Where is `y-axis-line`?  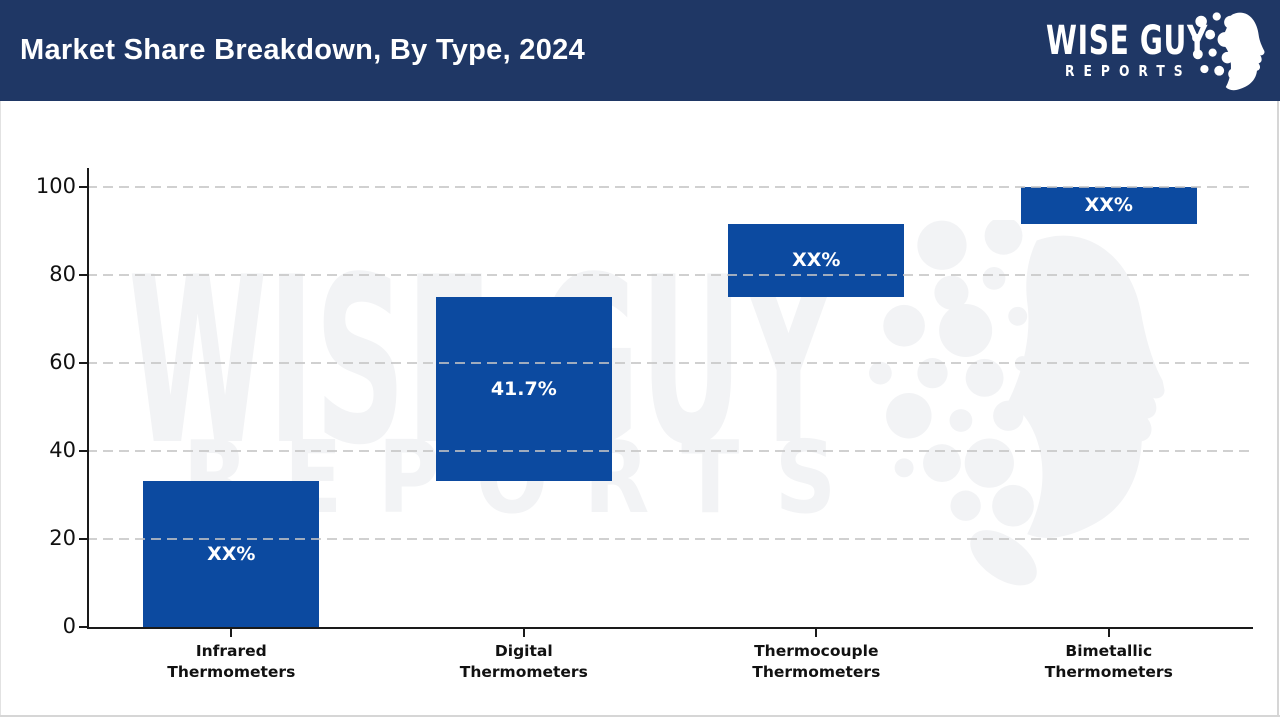 y-axis-line is located at coordinates (88, 398).